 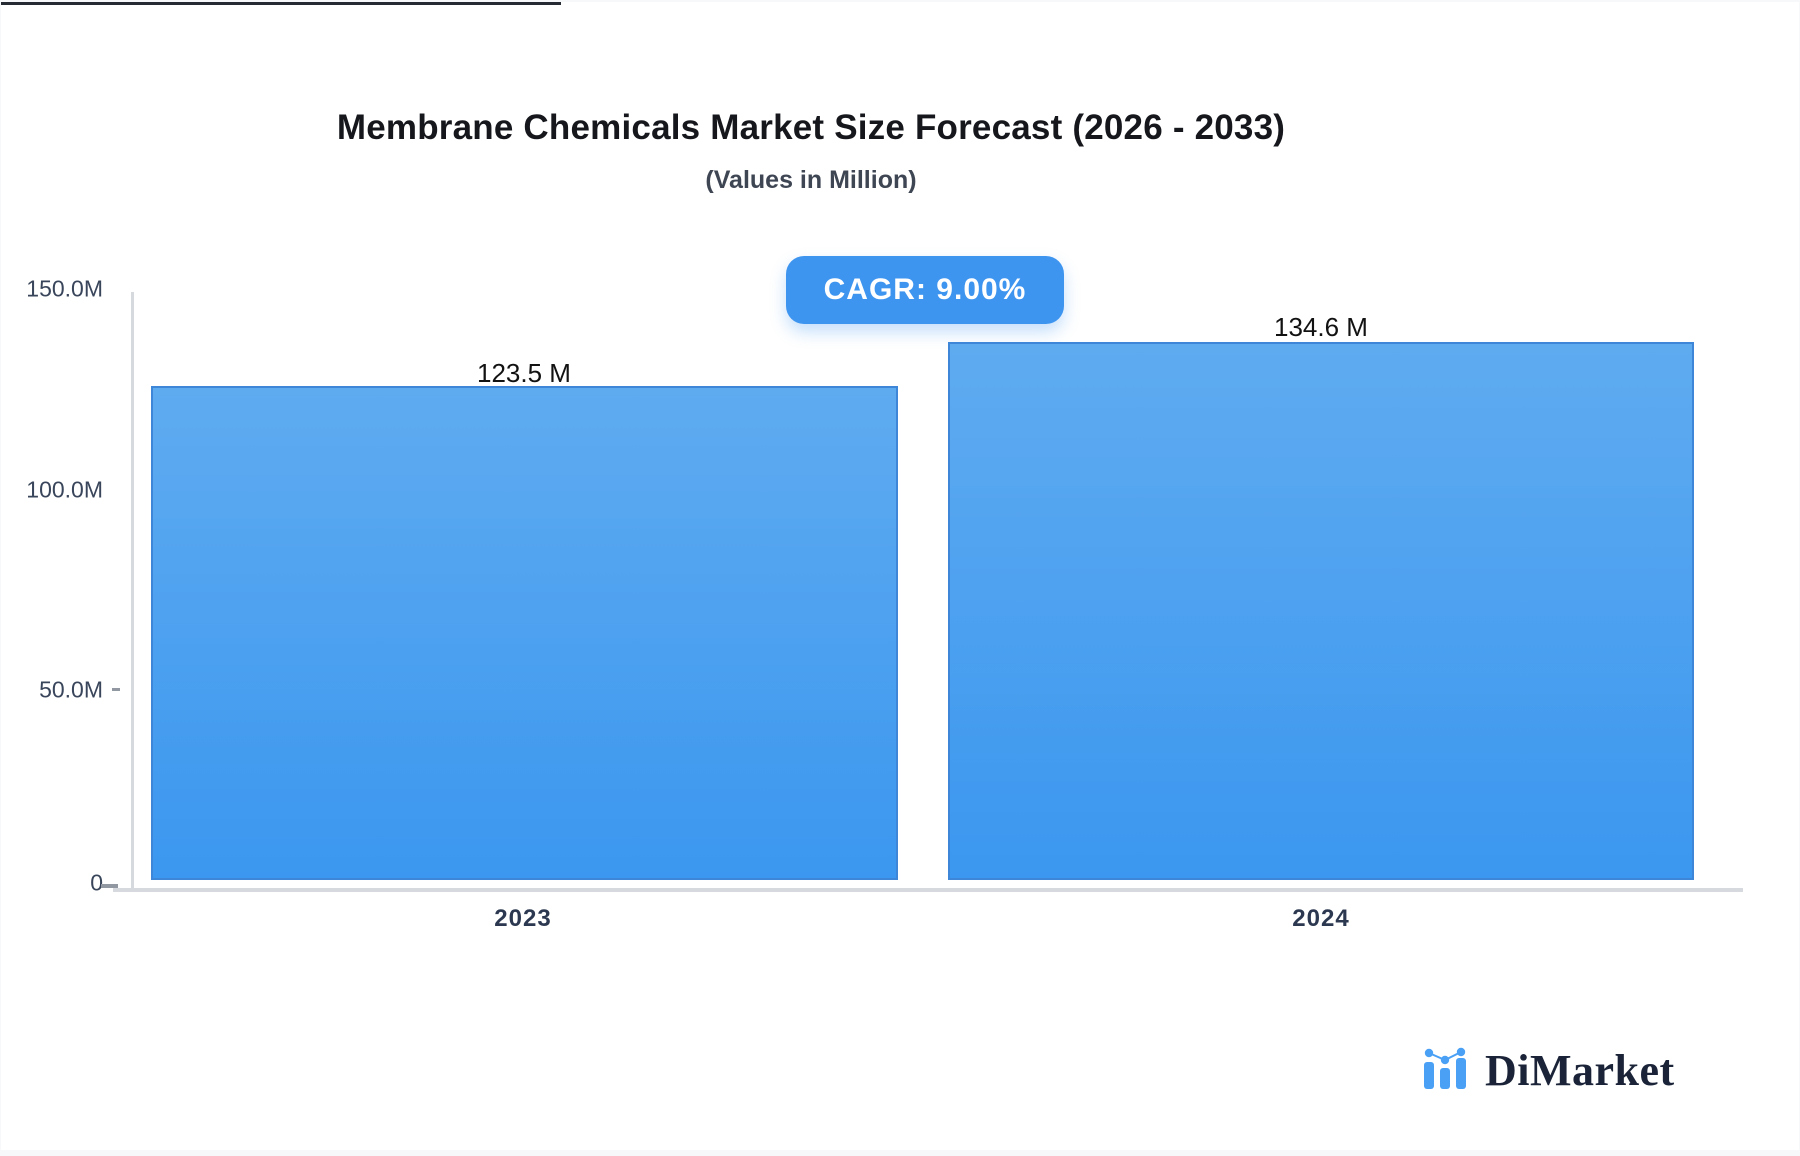 I want to click on bar-chart-logo-icon, so click(x=1446, y=1070).